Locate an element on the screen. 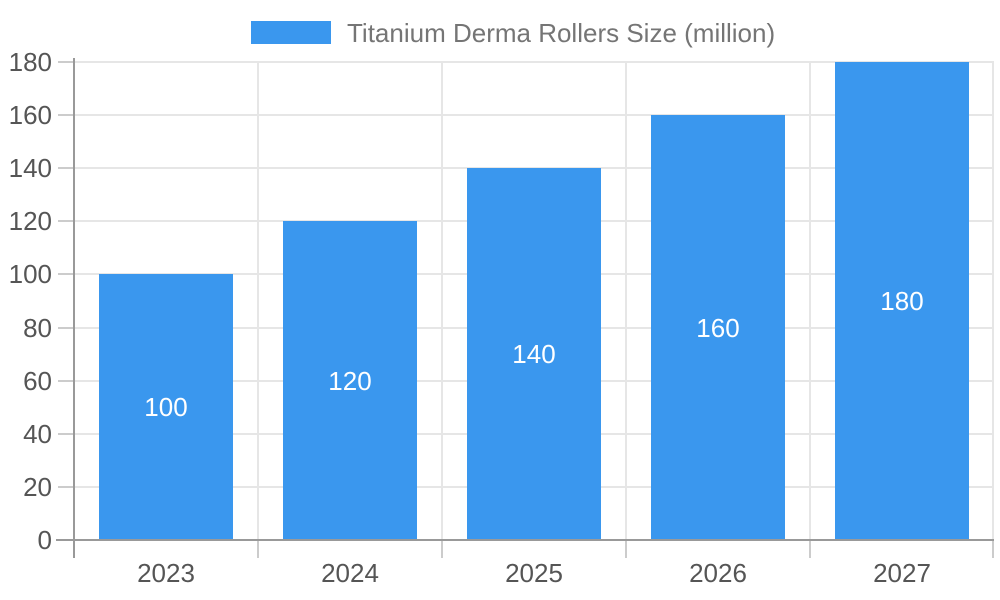 The image size is (1000, 600). bar-2026 is located at coordinates (718, 327).